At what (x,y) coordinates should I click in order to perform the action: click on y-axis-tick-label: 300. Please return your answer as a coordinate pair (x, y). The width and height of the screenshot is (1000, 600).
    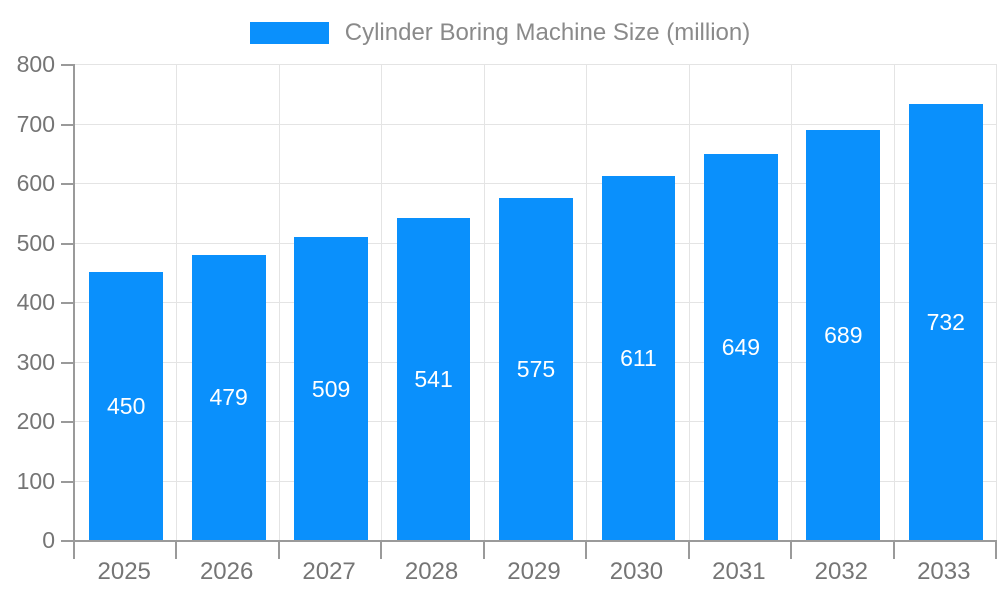
    Looking at the image, I should click on (35, 361).